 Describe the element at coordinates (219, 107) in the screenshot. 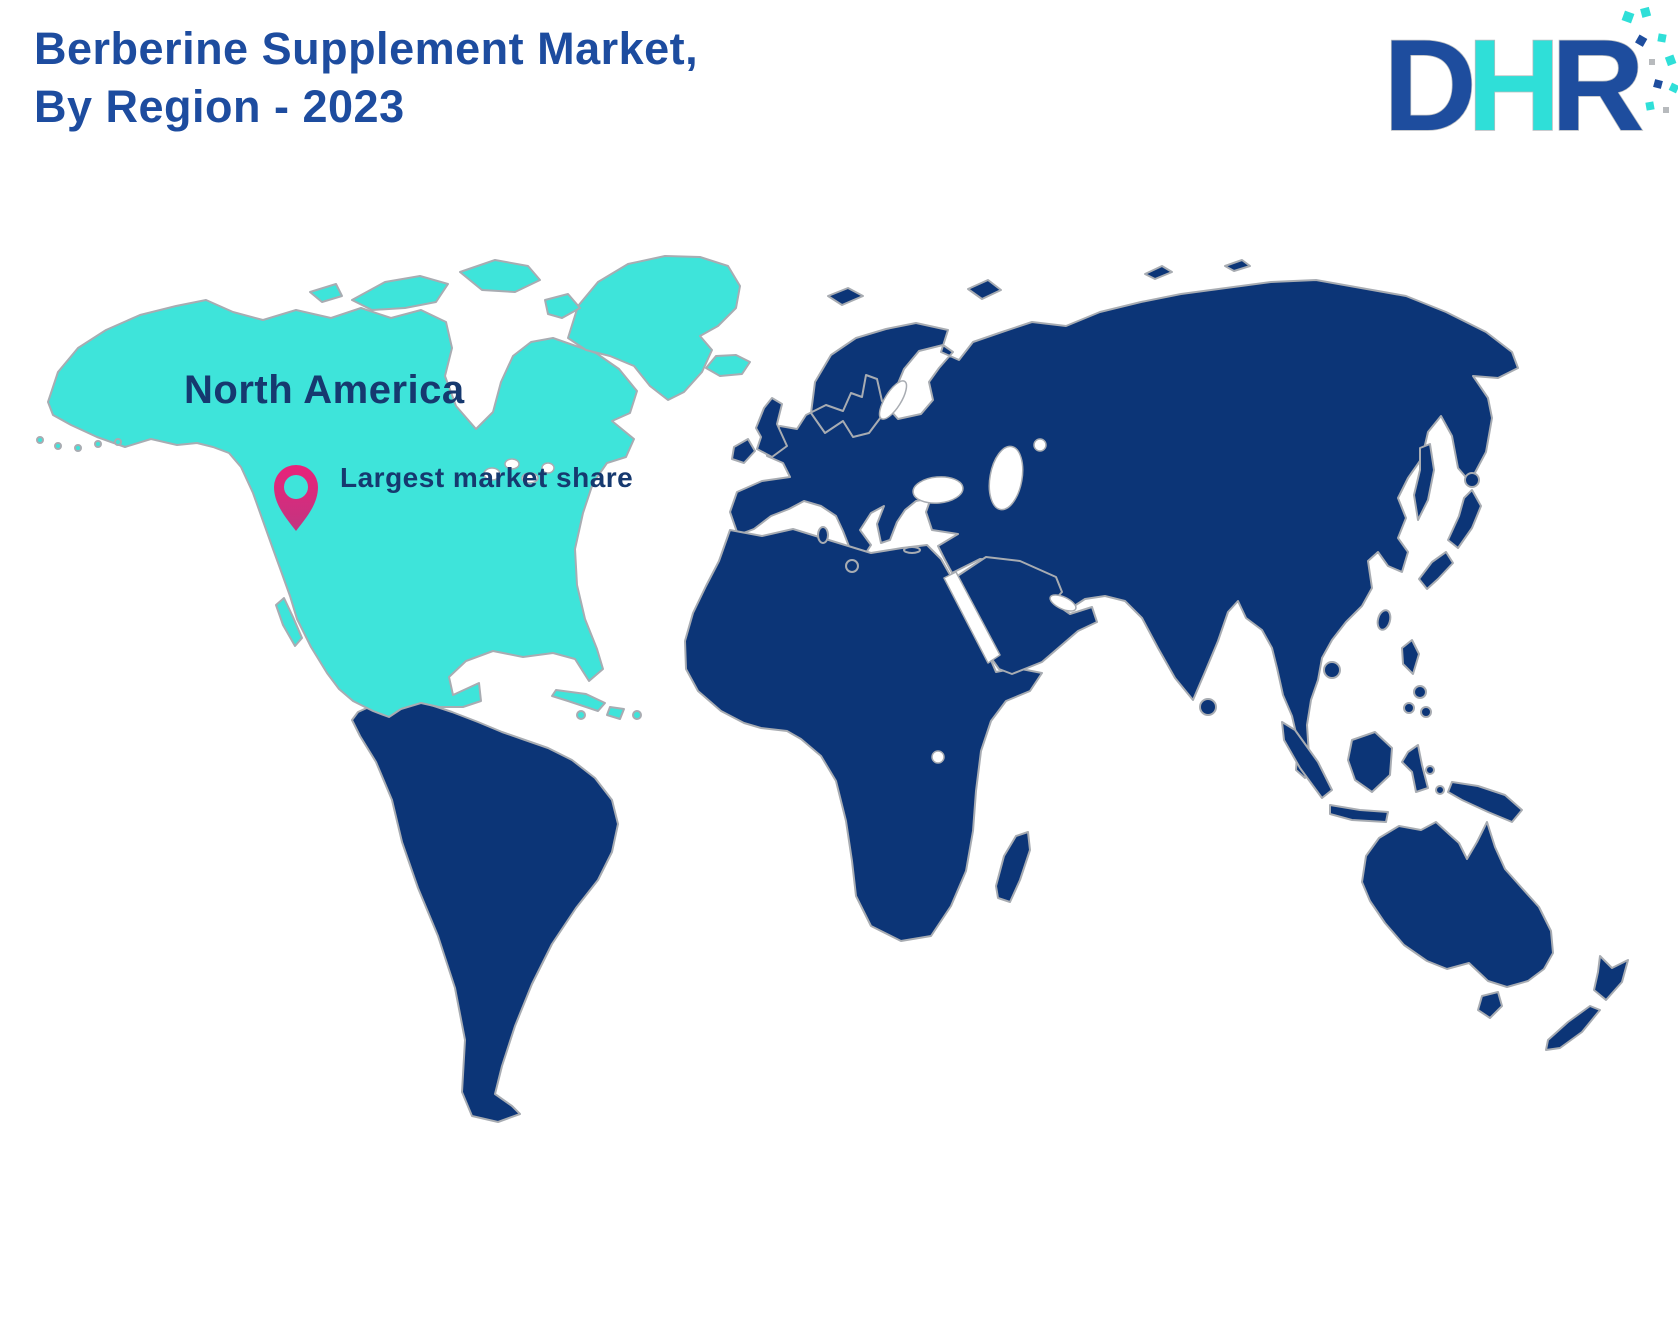

I see `page-title-line2: By Region - 2023` at that location.